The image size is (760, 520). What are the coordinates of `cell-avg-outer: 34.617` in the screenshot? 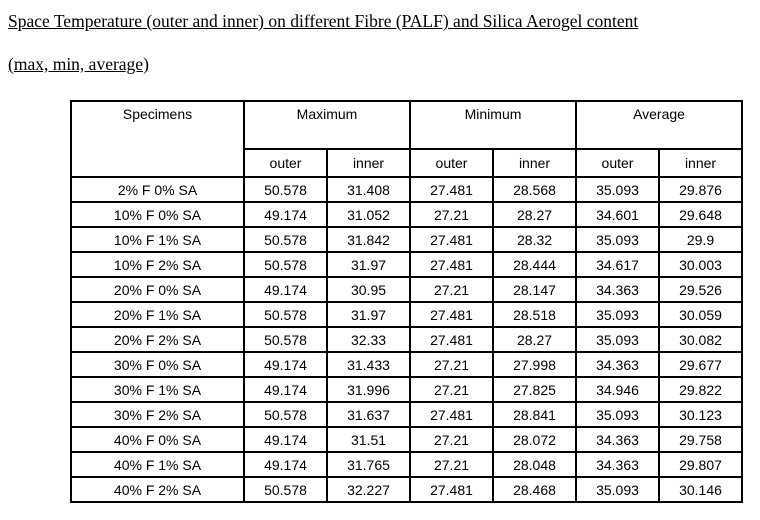 It's located at (618, 264).